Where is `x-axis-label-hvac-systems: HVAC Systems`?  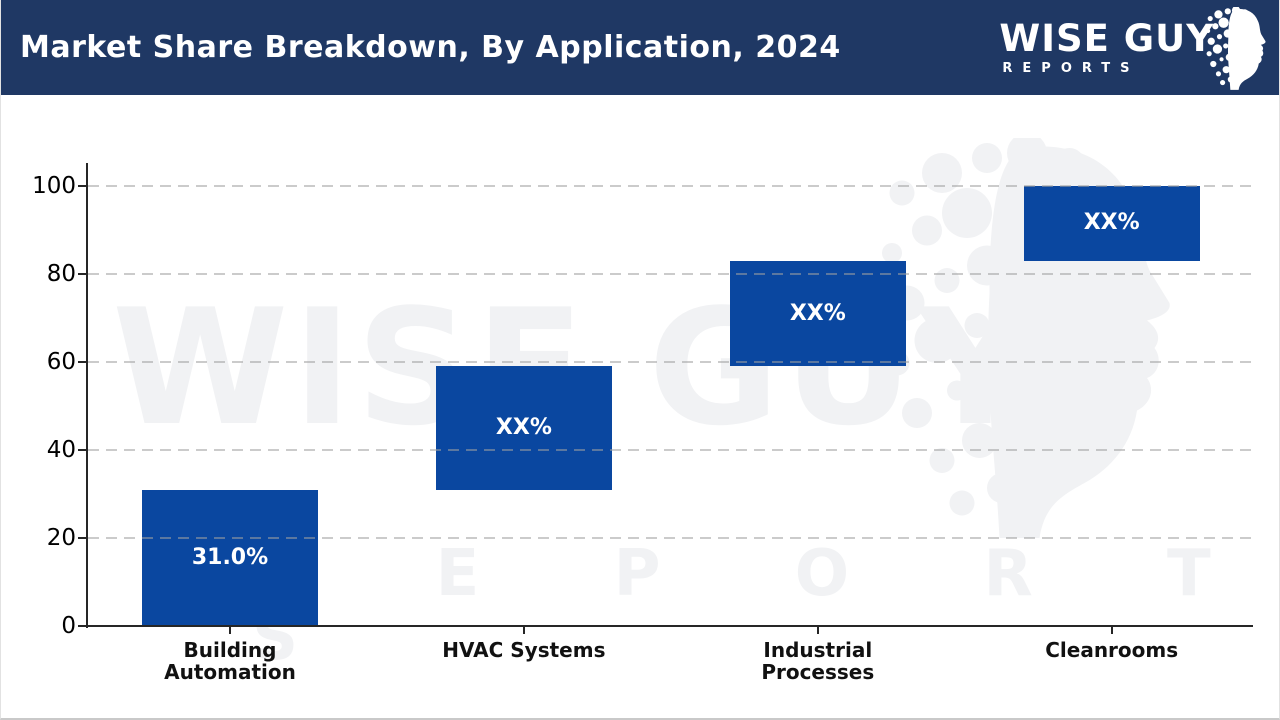
x-axis-label-hvac-systems: HVAC Systems is located at coordinates (524, 650).